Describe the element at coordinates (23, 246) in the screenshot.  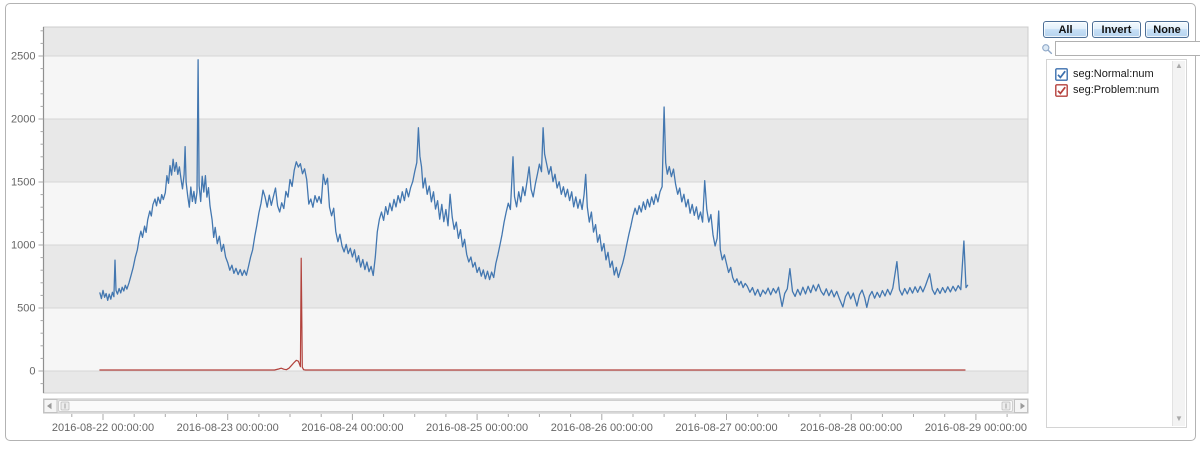
I see `svg-text: 1000` at that location.